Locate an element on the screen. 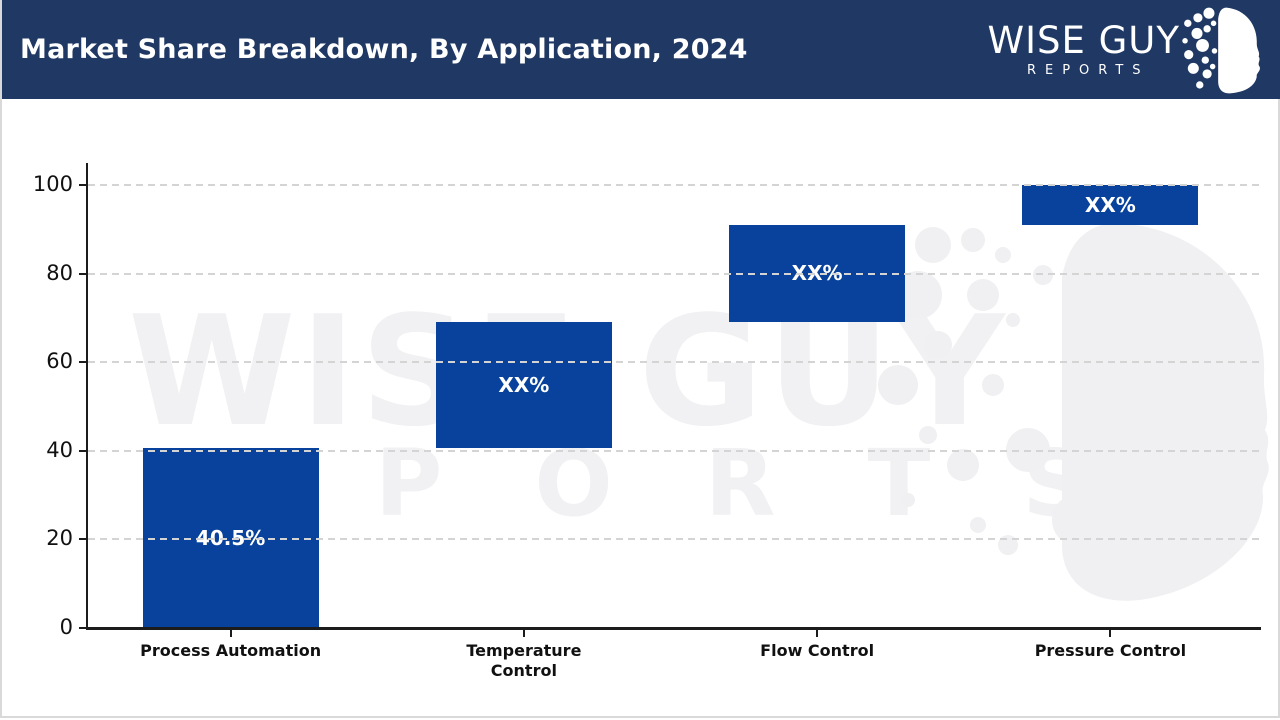 The image size is (1280, 720). x-tick-mark-pressure-control is located at coordinates (1110, 633).